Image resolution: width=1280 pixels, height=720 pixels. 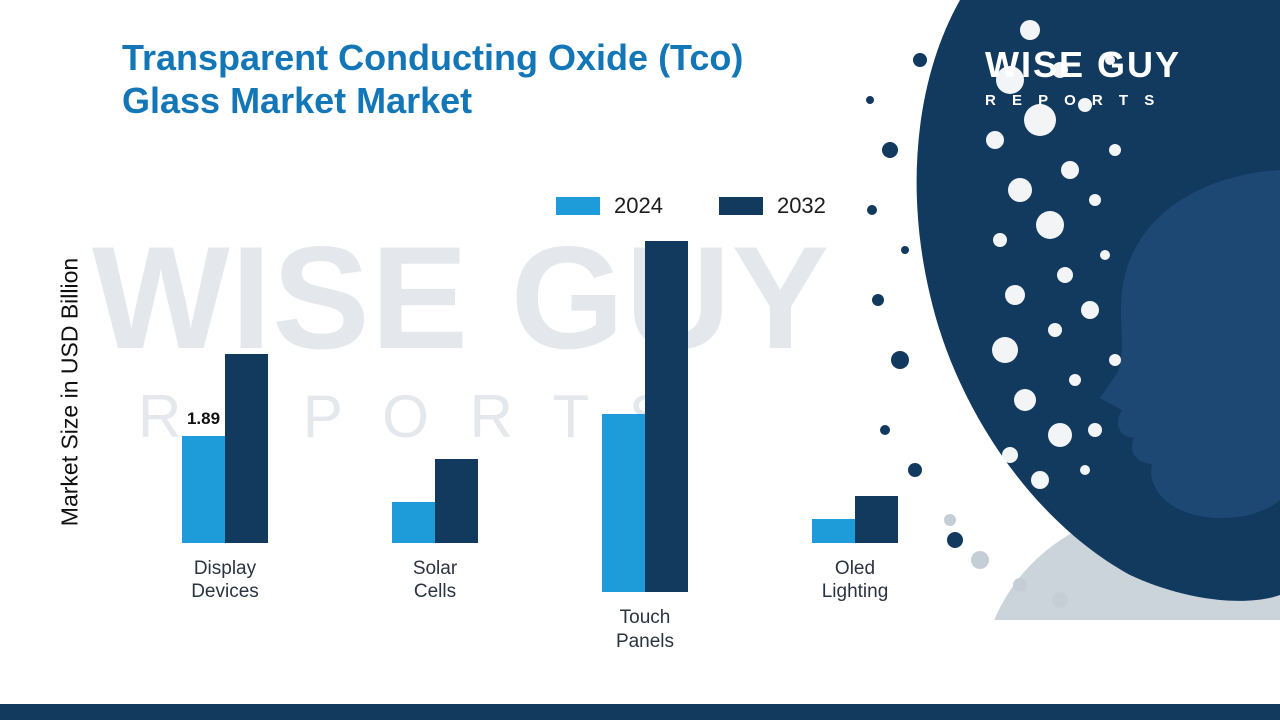 I want to click on legend-swatch-2032, so click(x=740, y=206).